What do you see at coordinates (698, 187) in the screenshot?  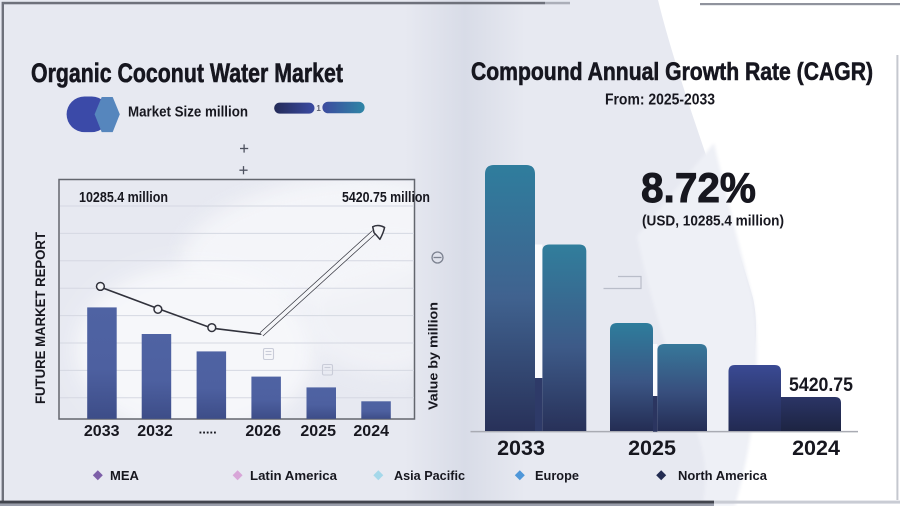 I see `svg-text: 8.72%` at bounding box center [698, 187].